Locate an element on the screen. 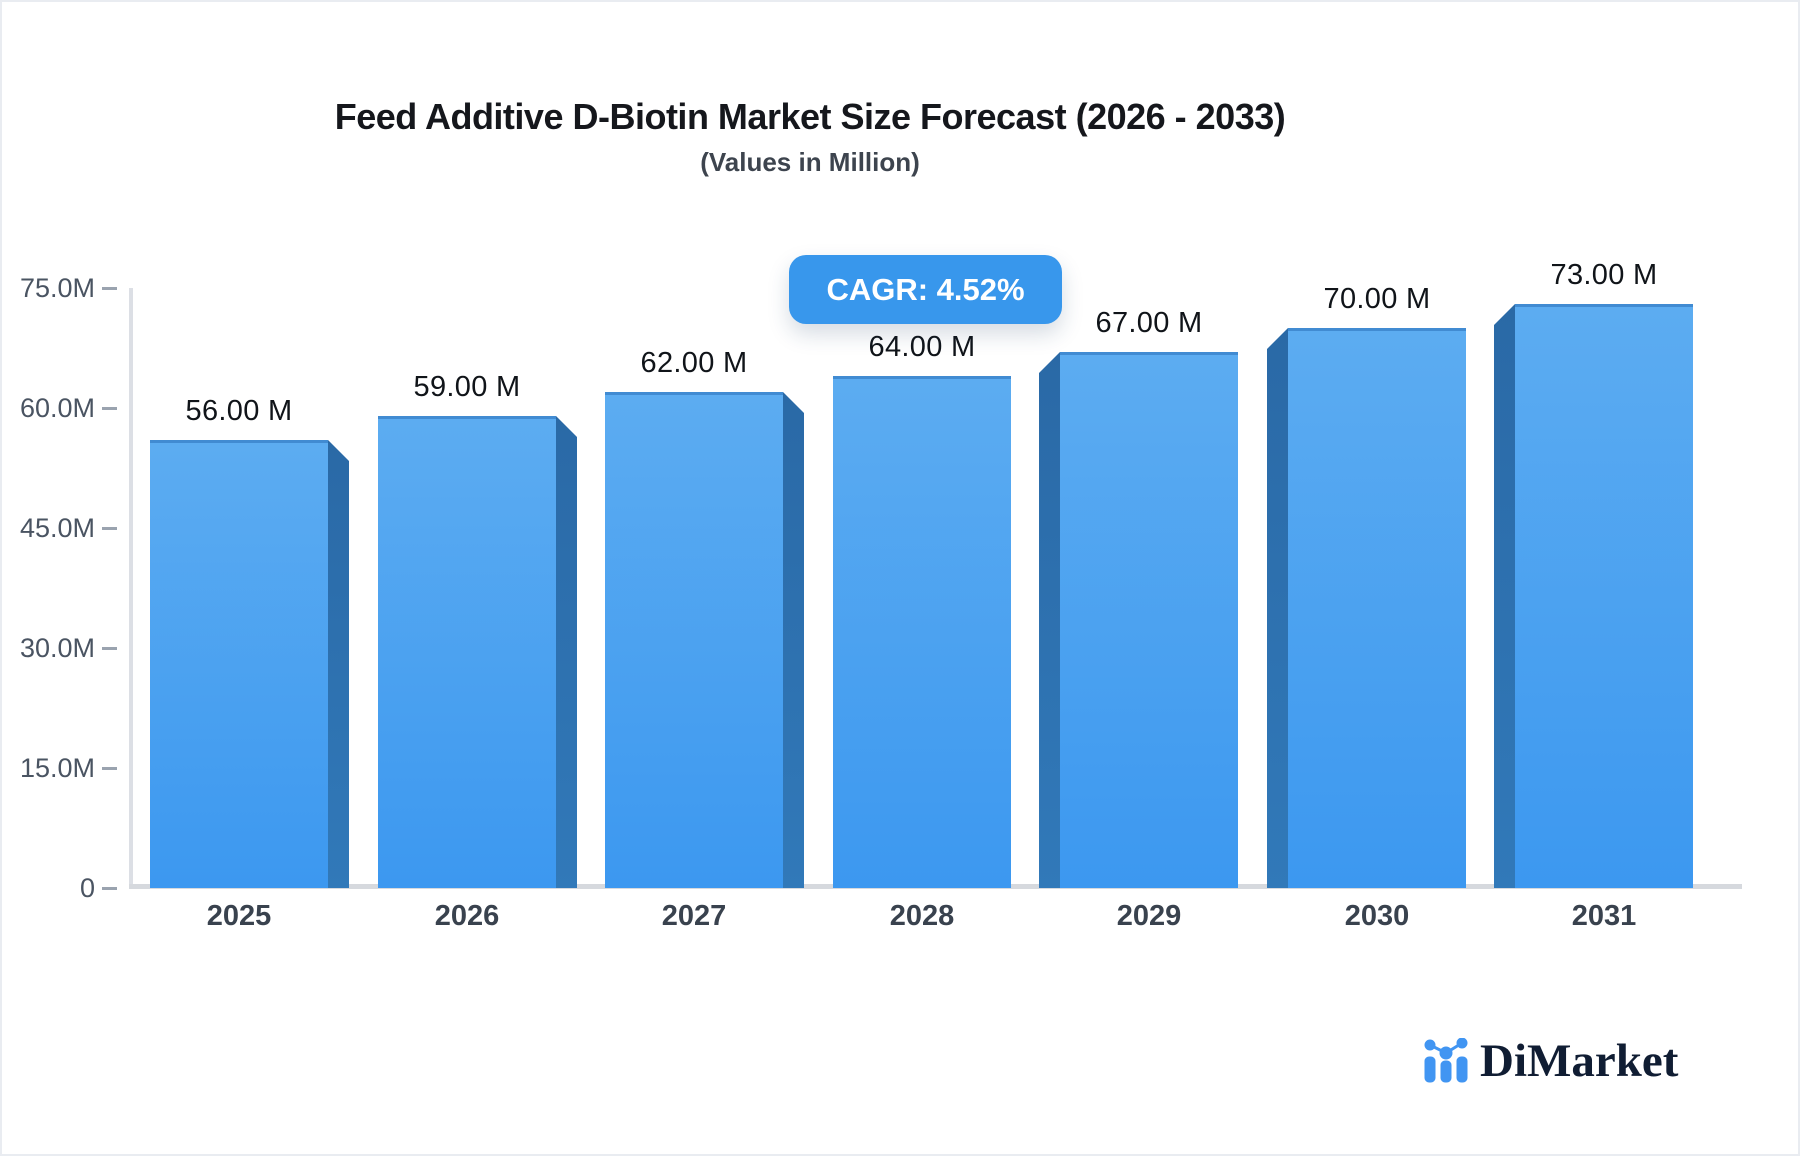 The width and height of the screenshot is (1800, 1156). bar-value-label: 62.00 M is located at coordinates (694, 363).